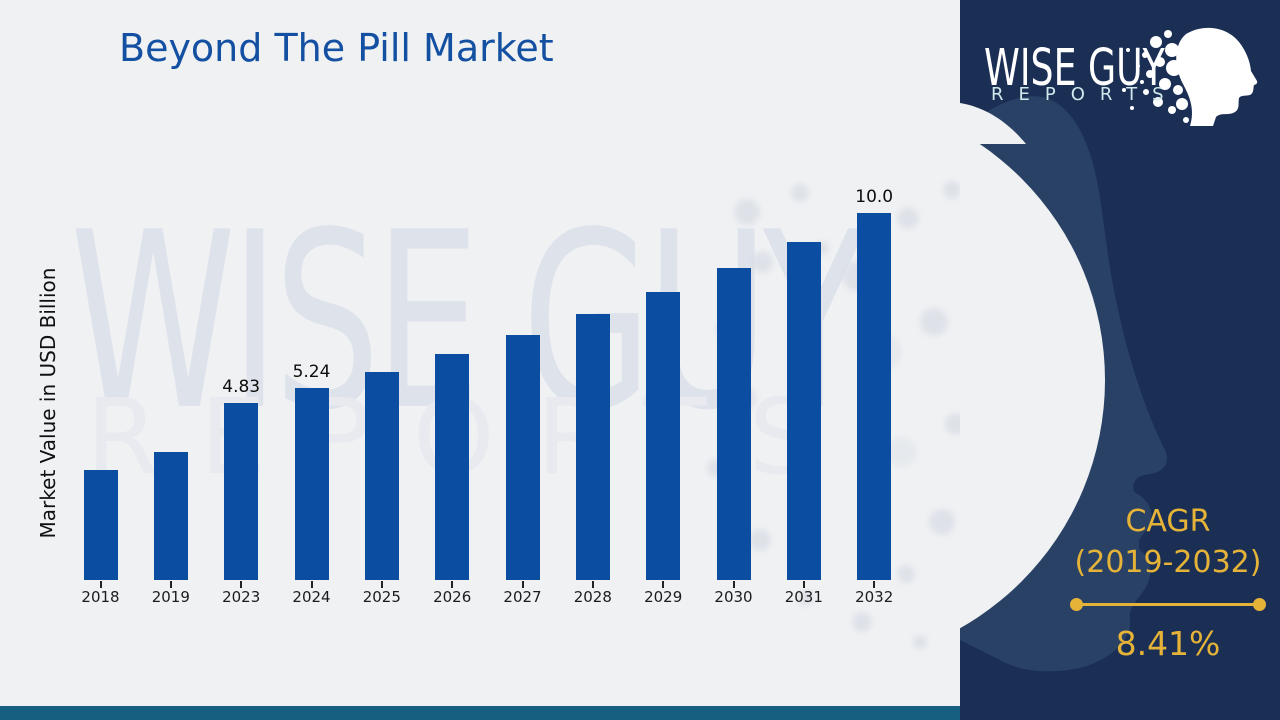  Describe the element at coordinates (311, 484) in the screenshot. I see `bar-2024` at that location.